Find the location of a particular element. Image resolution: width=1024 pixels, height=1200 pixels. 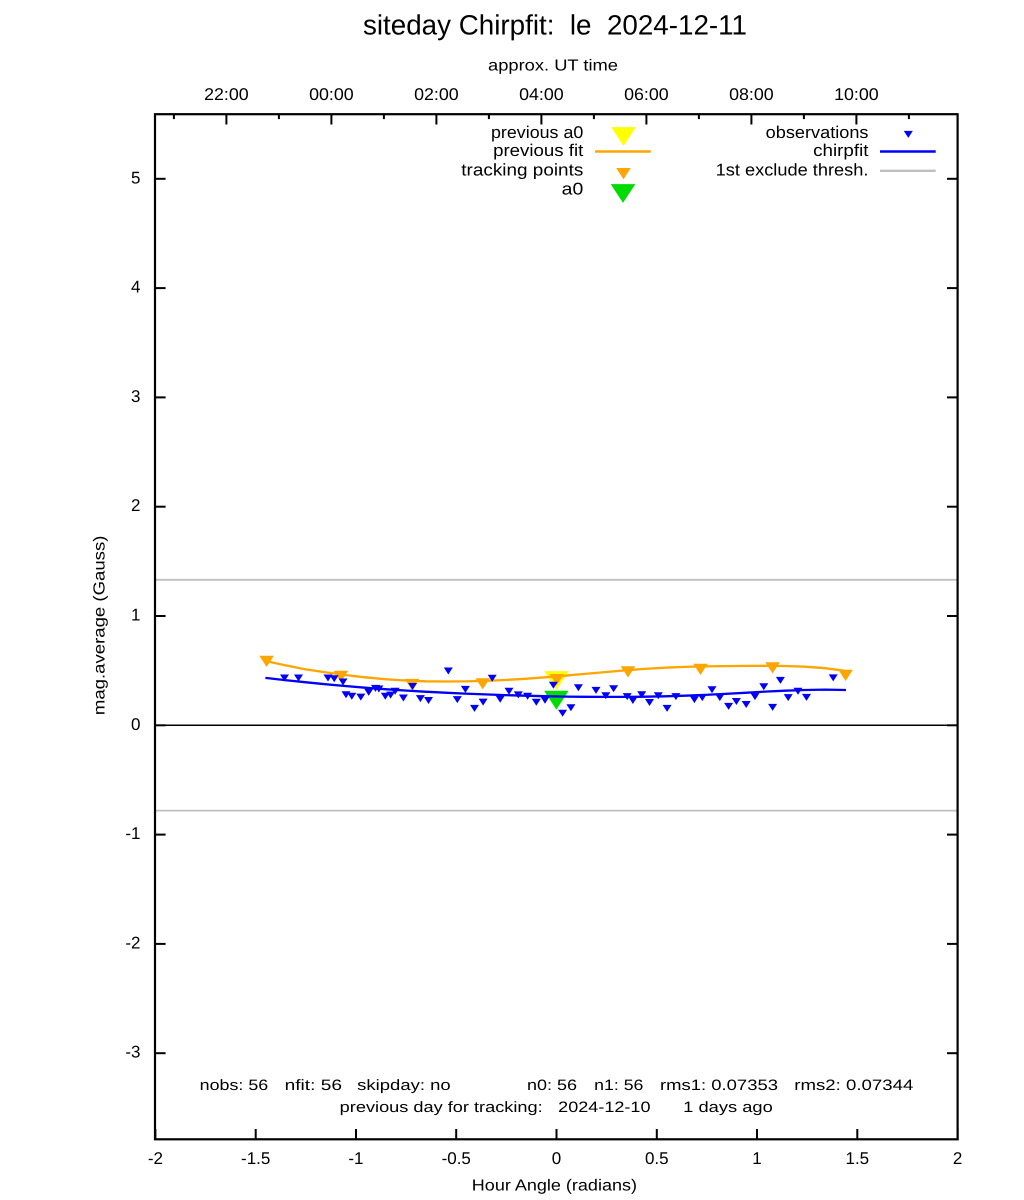

svg-text: nfit: 56 is located at coordinates (313, 1085).